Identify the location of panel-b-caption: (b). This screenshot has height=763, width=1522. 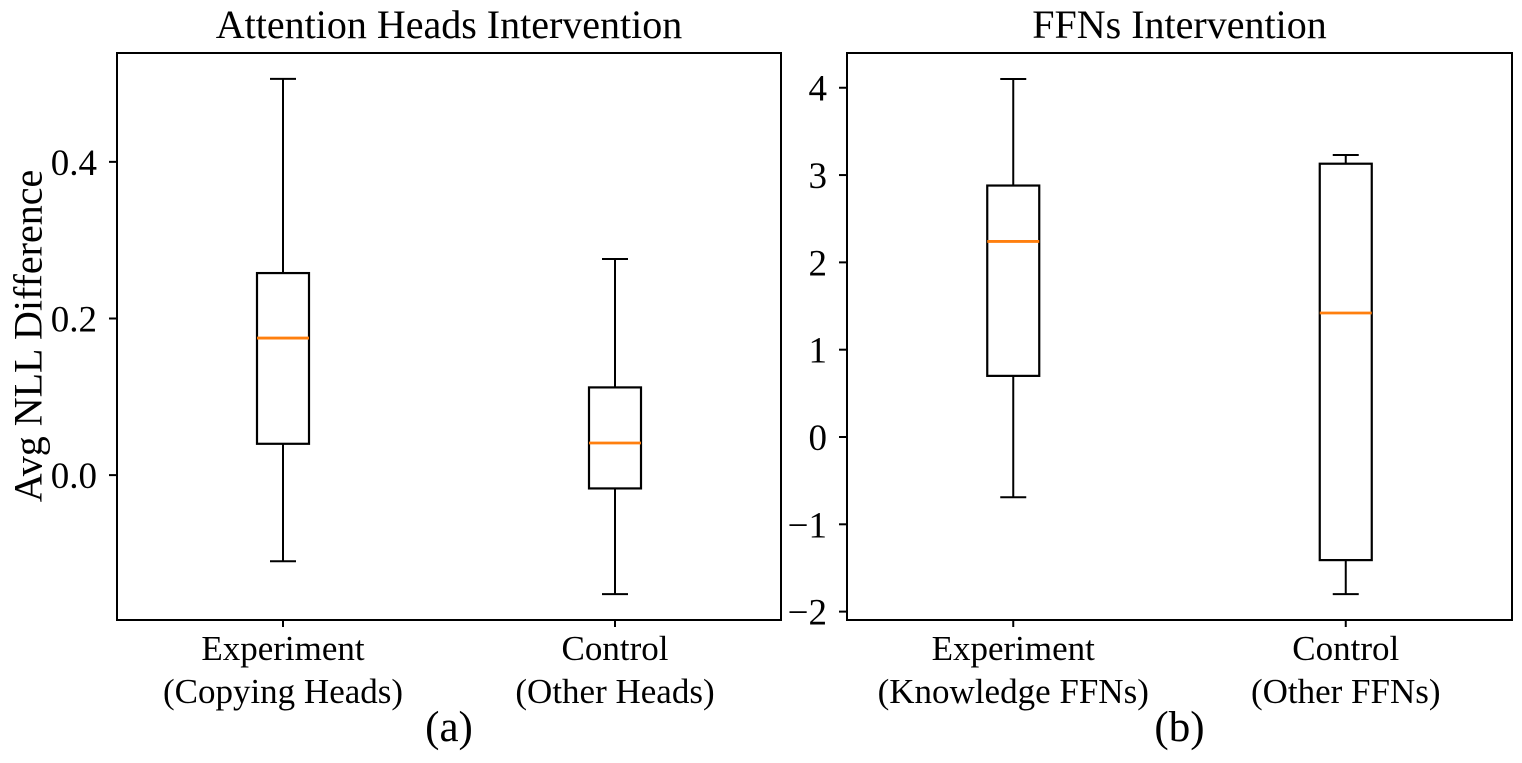
(1179, 727).